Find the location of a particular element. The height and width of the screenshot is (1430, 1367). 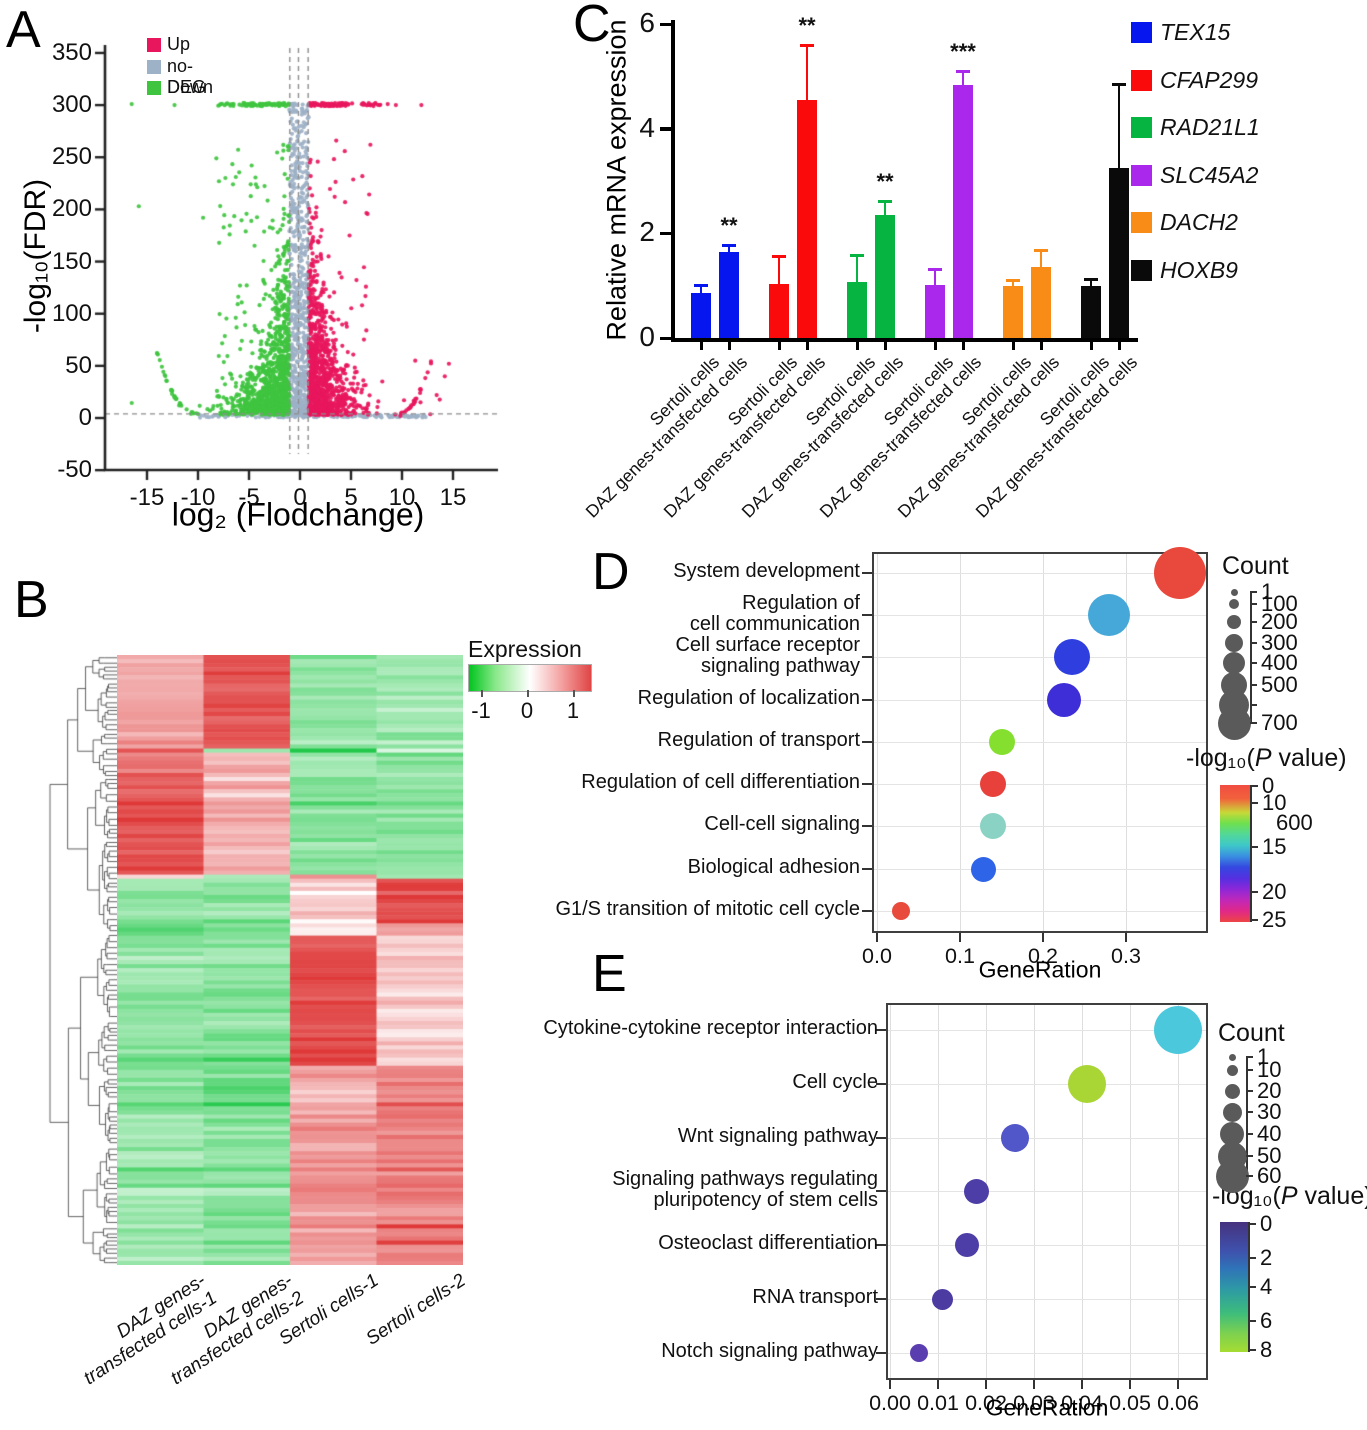

term-label-line: Osteoclast differentiation is located at coordinates (768, 1243).